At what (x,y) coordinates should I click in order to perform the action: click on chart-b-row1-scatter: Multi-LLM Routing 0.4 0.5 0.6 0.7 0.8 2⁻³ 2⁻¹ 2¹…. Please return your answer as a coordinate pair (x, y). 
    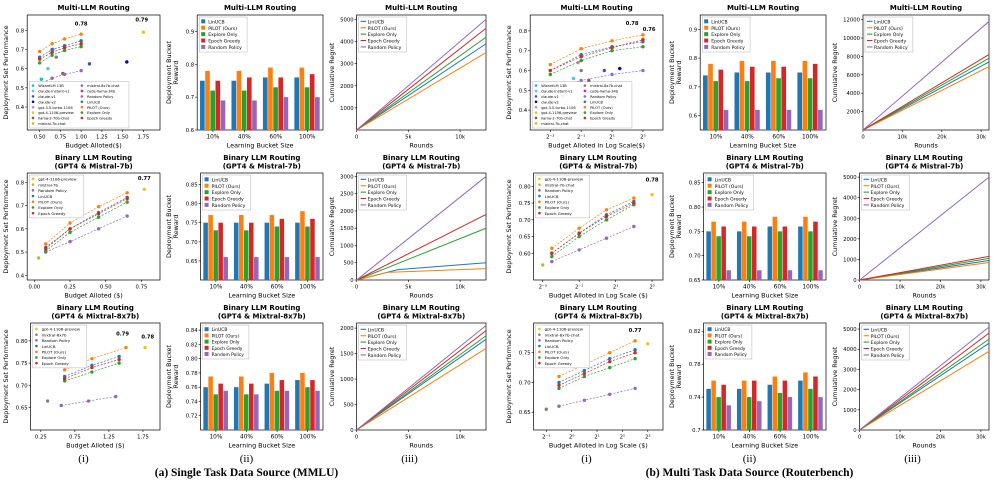
    Looking at the image, I should click on (586, 77).